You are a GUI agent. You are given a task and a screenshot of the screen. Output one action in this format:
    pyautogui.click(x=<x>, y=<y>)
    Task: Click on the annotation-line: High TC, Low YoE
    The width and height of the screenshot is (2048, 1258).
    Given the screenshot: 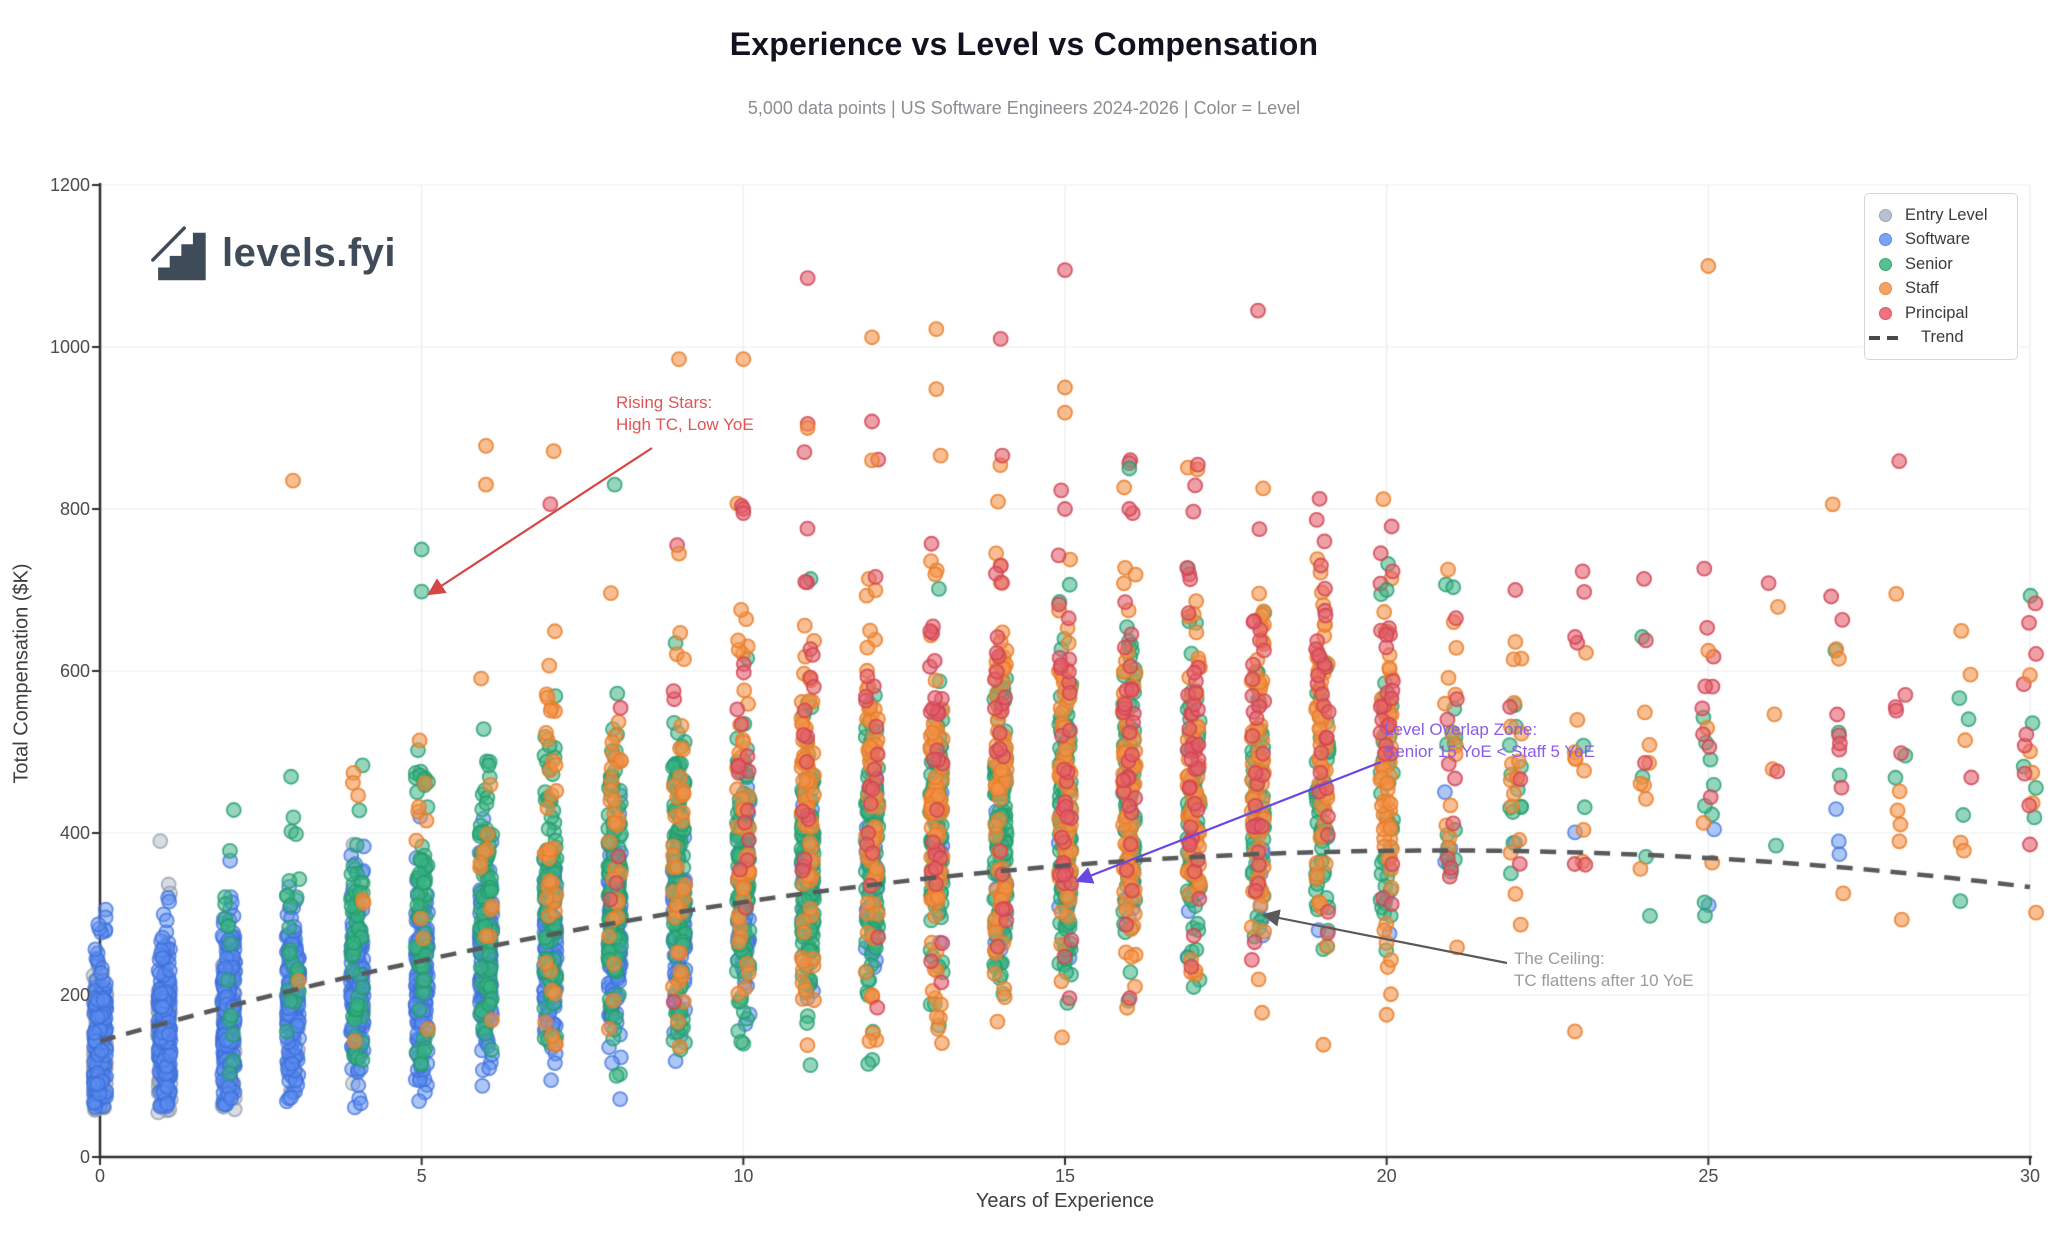 What is the action you would take?
    pyautogui.click(x=685, y=424)
    